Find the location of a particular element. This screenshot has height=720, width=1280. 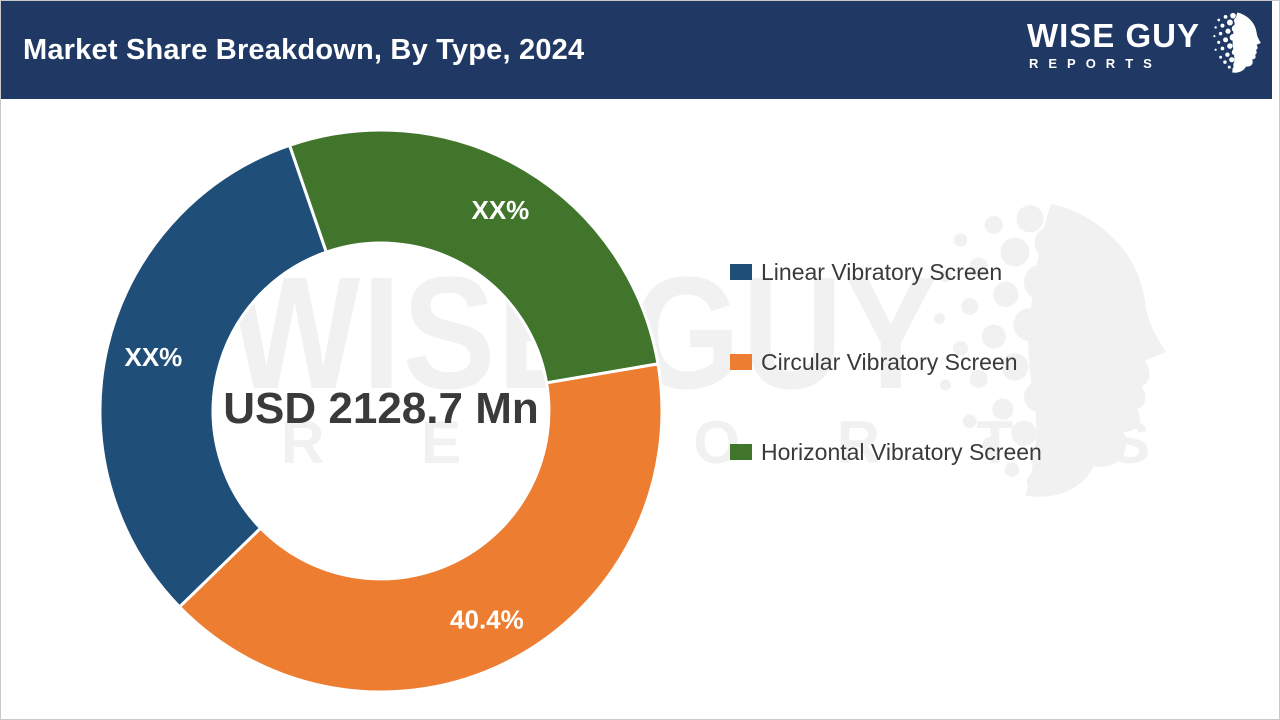

legend-label: Horizontal Vibratory Screen is located at coordinates (901, 451).